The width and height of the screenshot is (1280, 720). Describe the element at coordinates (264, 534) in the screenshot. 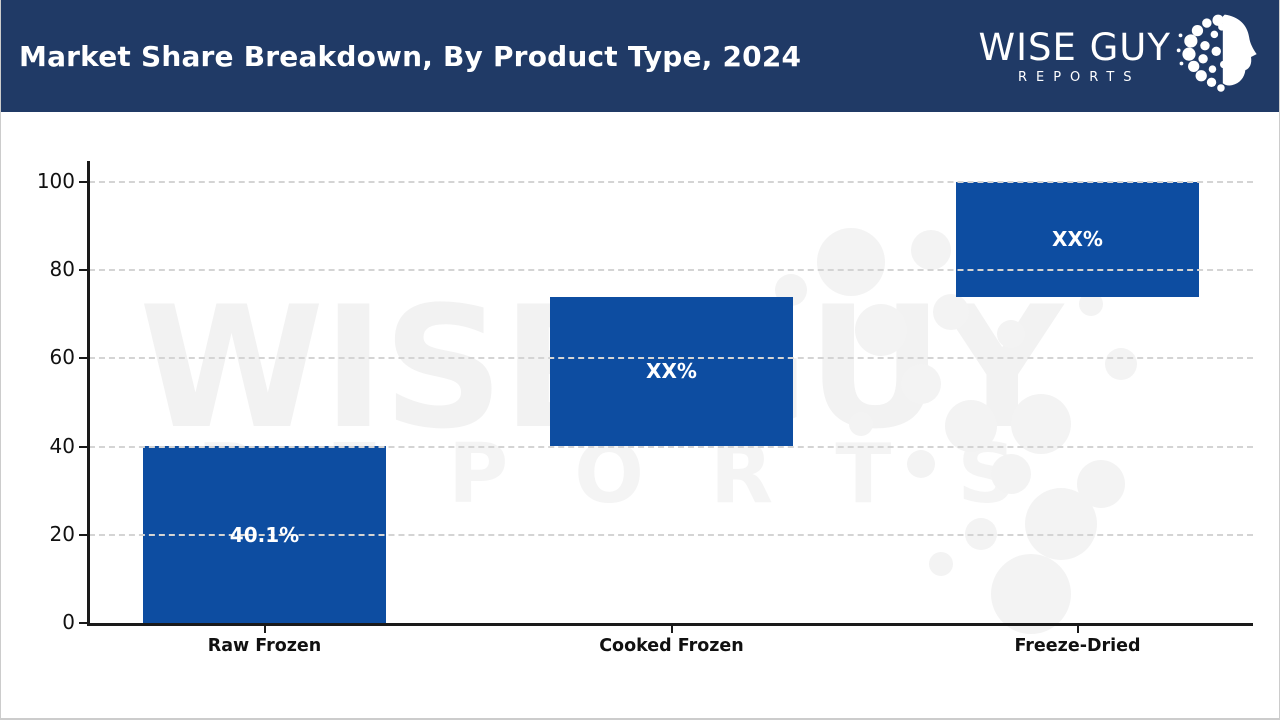

I see `bar-value-label: 40.1%` at that location.